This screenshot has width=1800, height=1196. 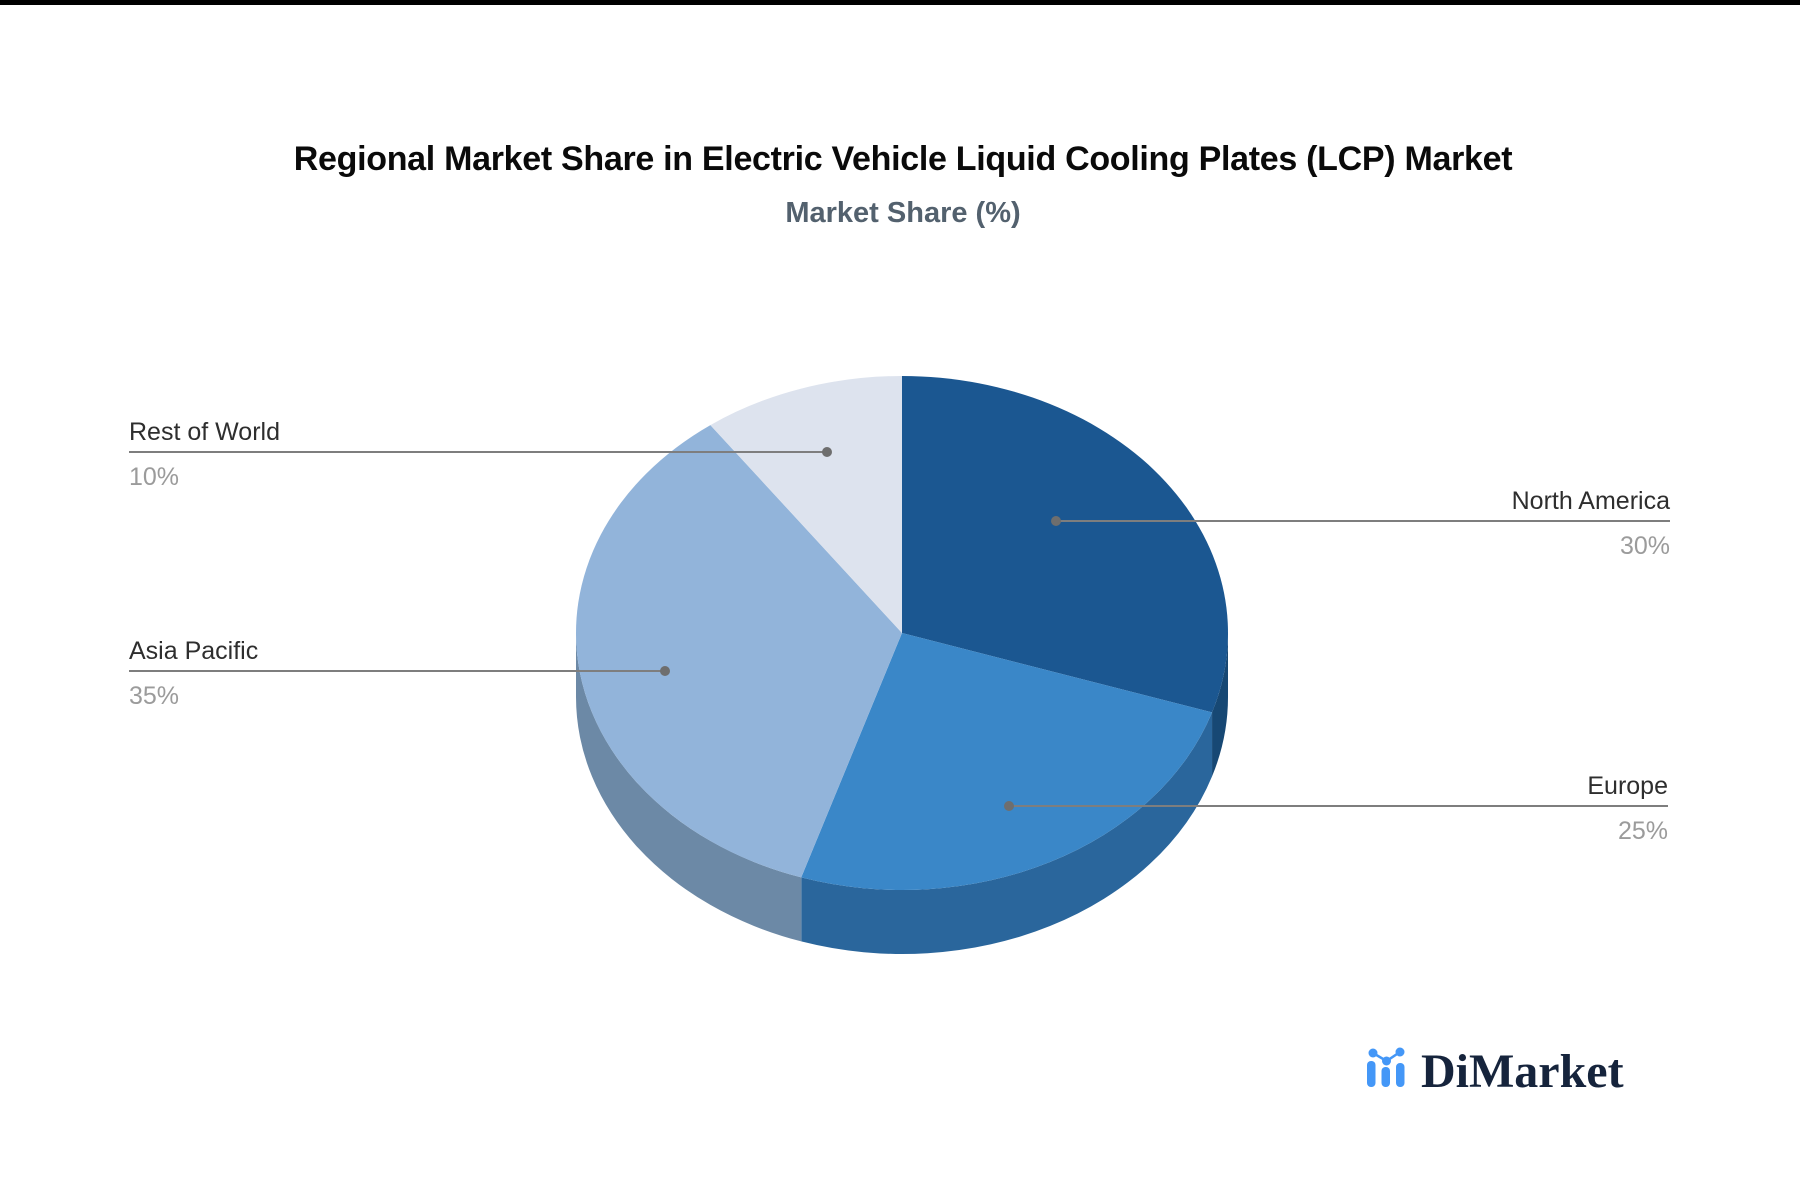 I want to click on slice-percent: 35%, so click(x=154, y=696).